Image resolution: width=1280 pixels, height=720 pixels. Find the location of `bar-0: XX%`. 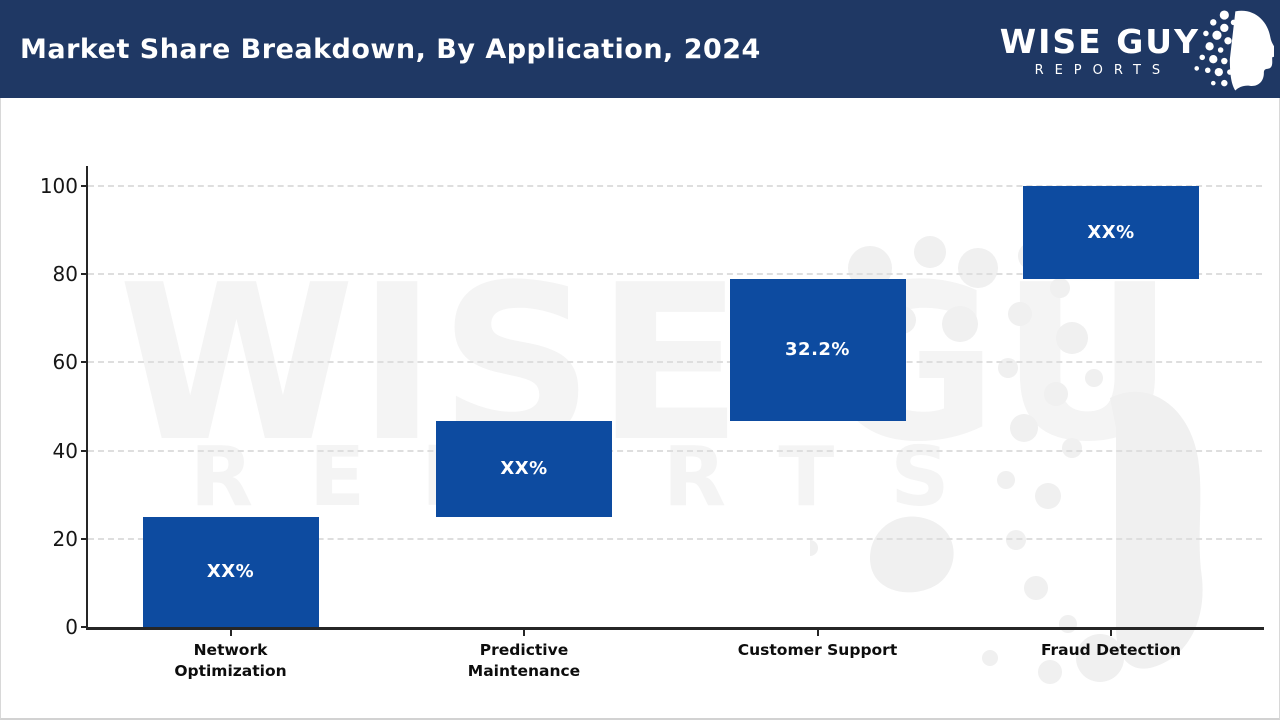

bar-0: XX% is located at coordinates (230, 571).